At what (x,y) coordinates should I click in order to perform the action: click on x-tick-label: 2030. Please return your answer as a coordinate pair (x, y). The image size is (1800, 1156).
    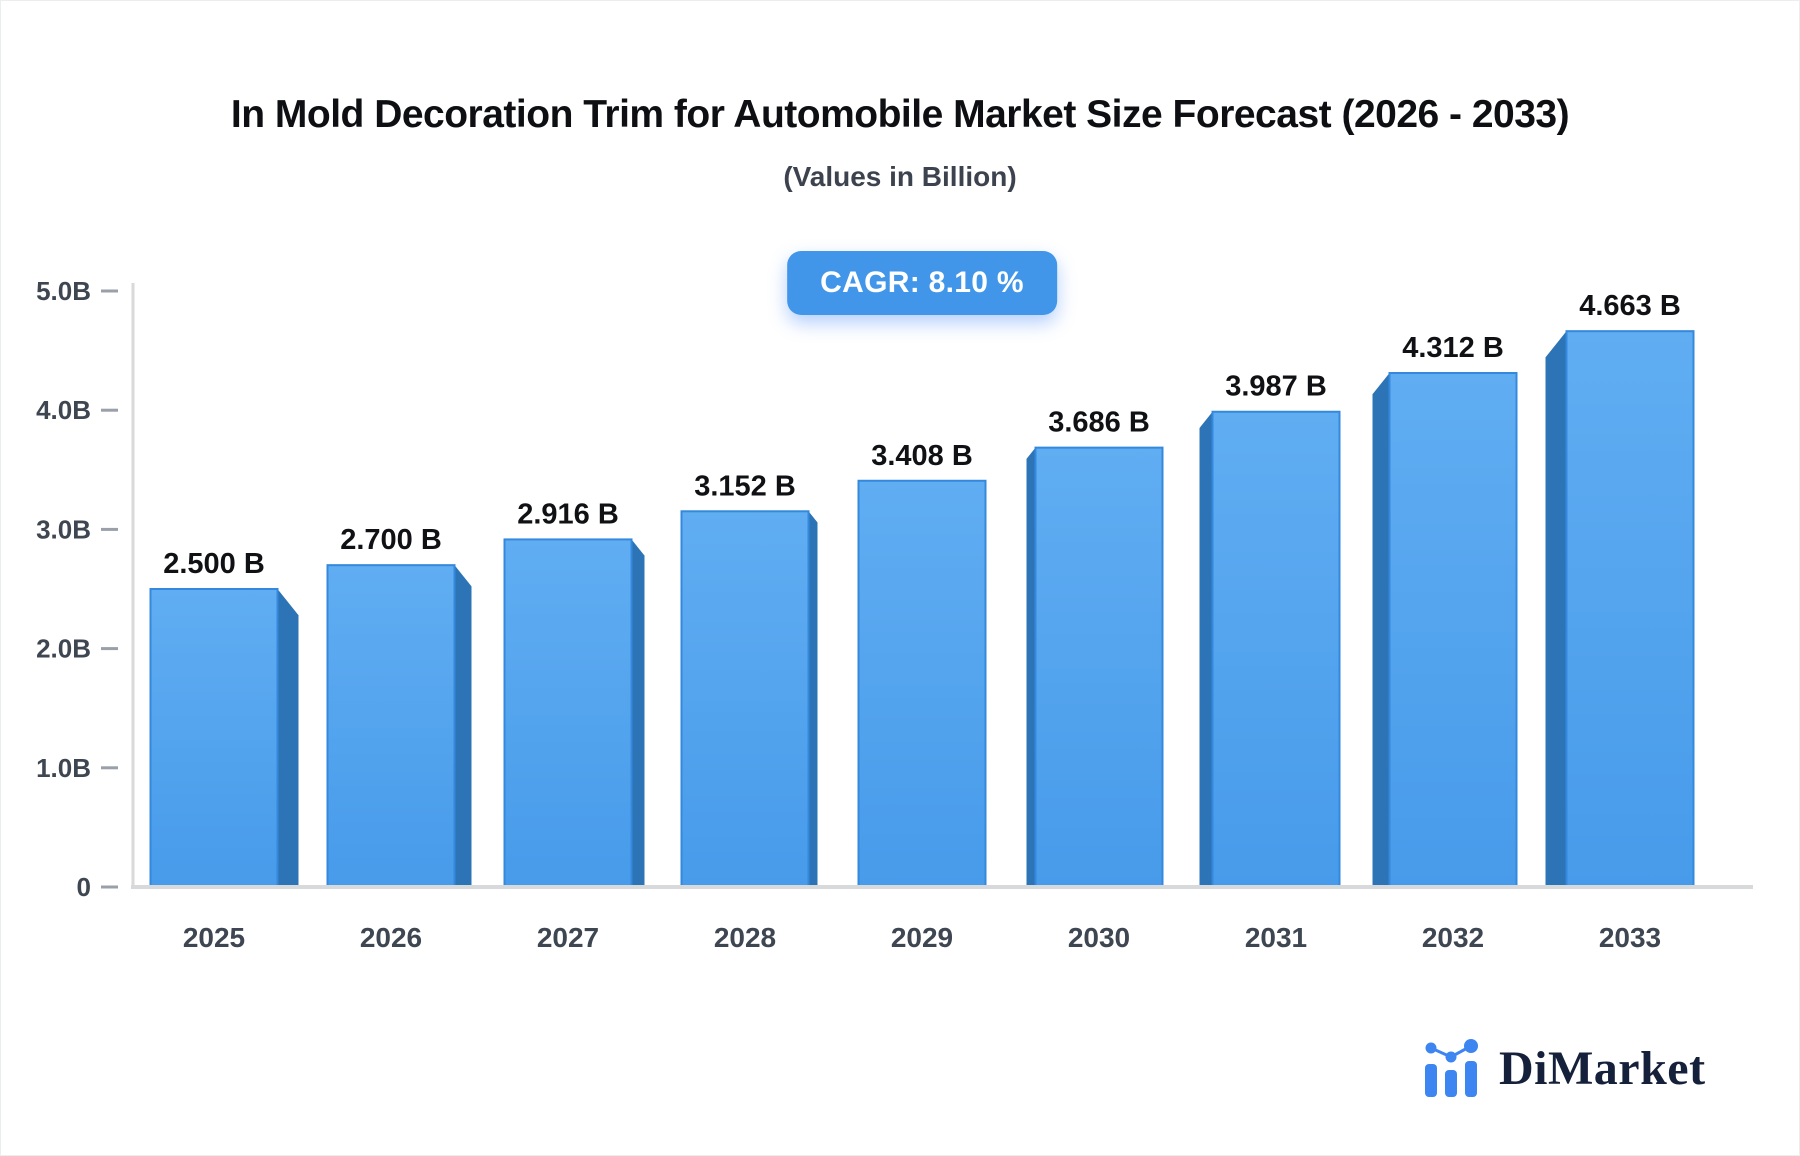
    Looking at the image, I should click on (1099, 937).